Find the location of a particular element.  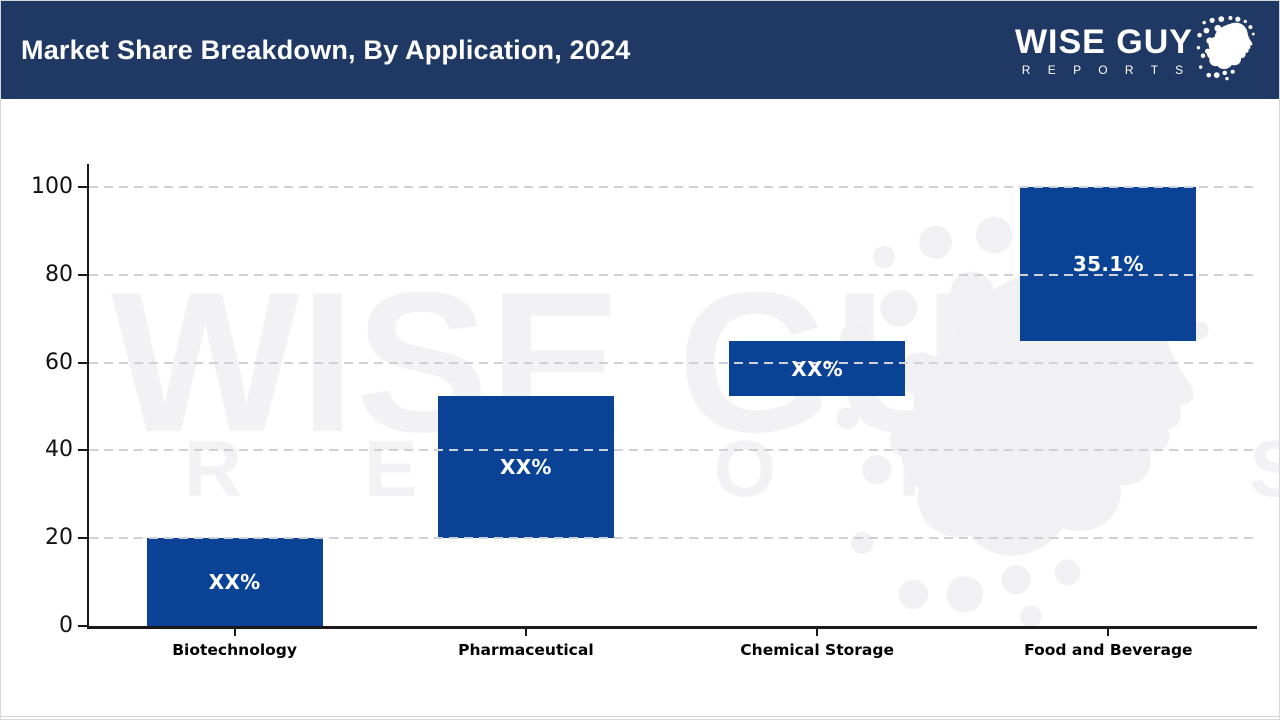

y-tick-label: 80 is located at coordinates (59, 274).